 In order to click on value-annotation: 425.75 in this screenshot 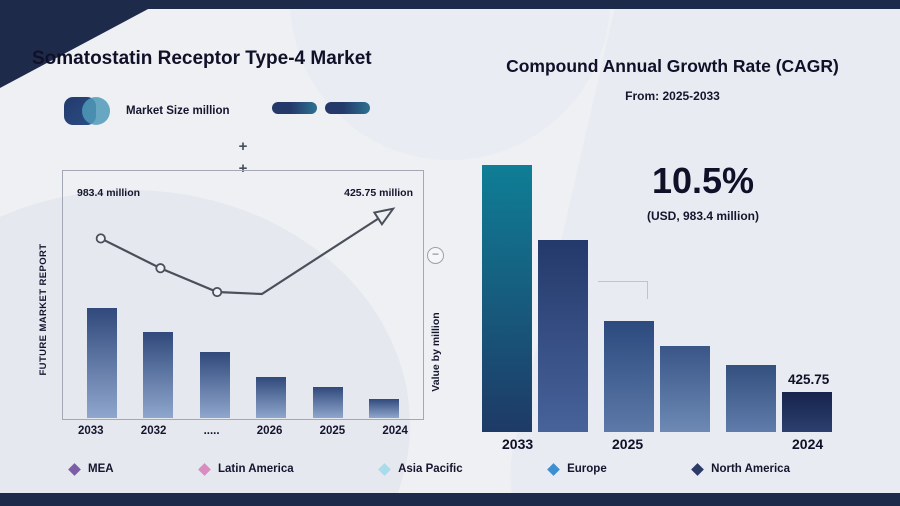, I will do `click(809, 379)`.